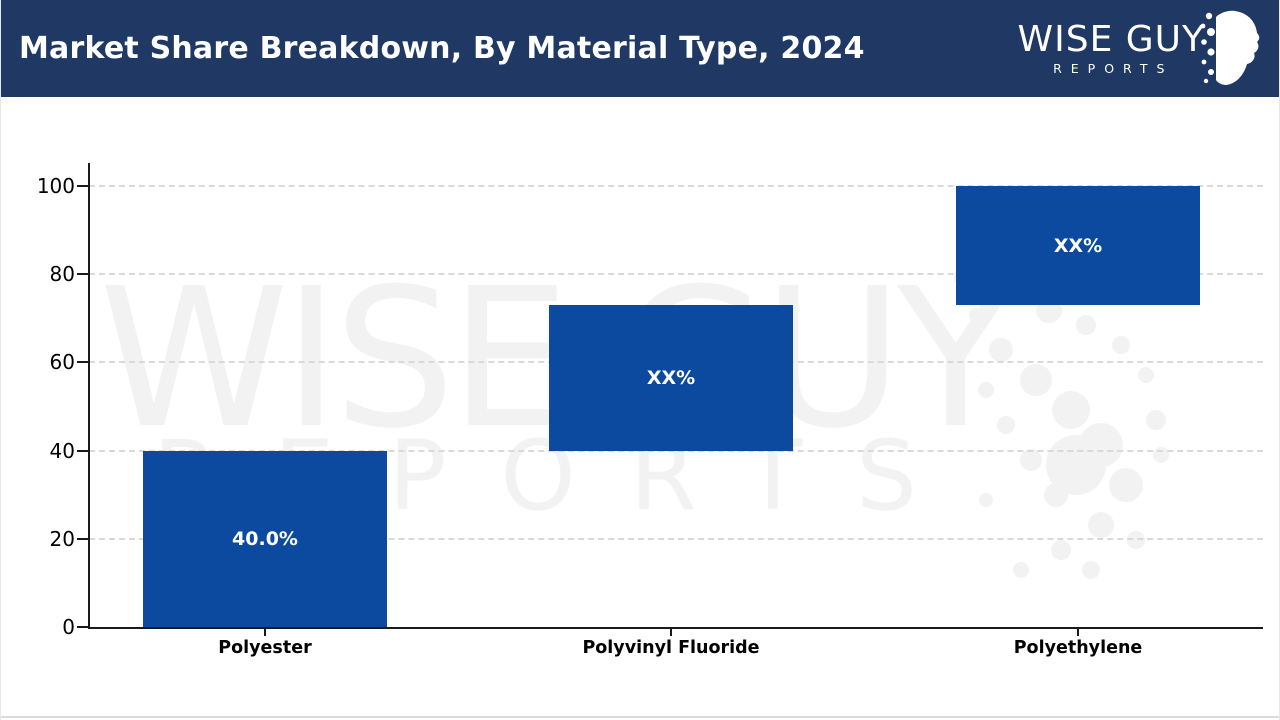  What do you see at coordinates (1078, 648) in the screenshot?
I see `x-tick-label-2: Polyethylene` at bounding box center [1078, 648].